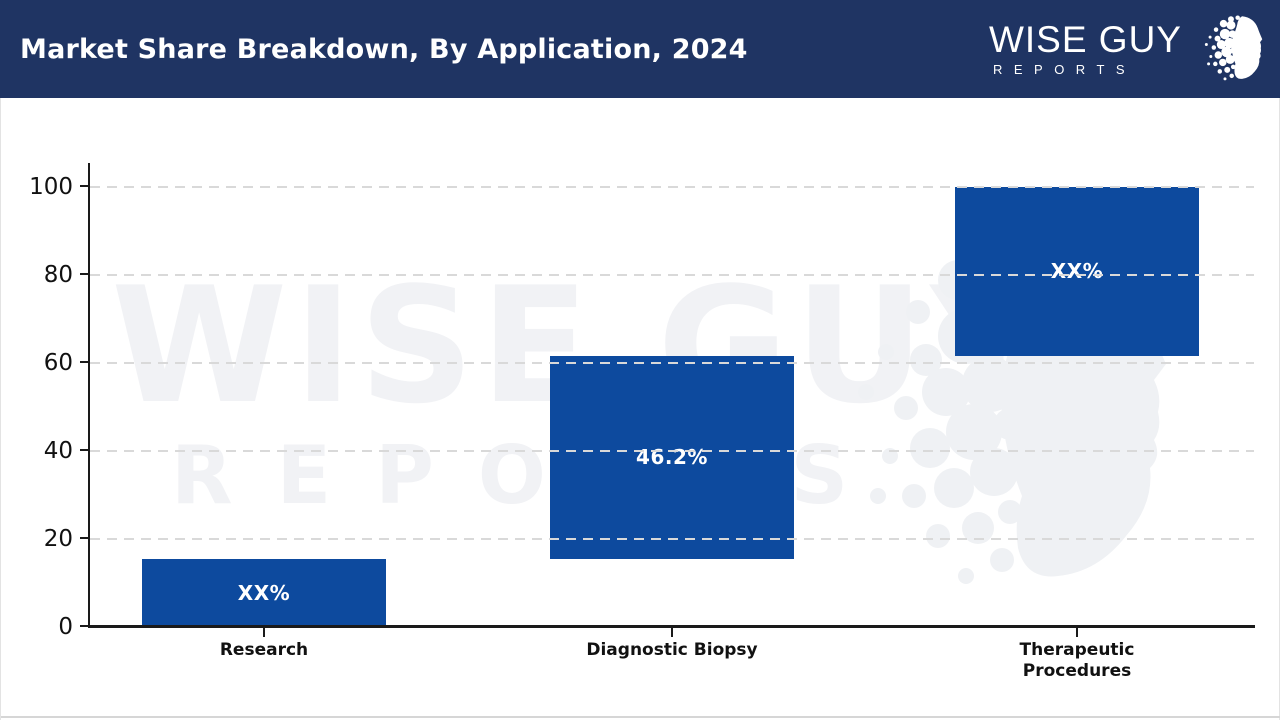 The image size is (1280, 720). What do you see at coordinates (1225, 49) in the screenshot?
I see `dotted-face-icon` at bounding box center [1225, 49].